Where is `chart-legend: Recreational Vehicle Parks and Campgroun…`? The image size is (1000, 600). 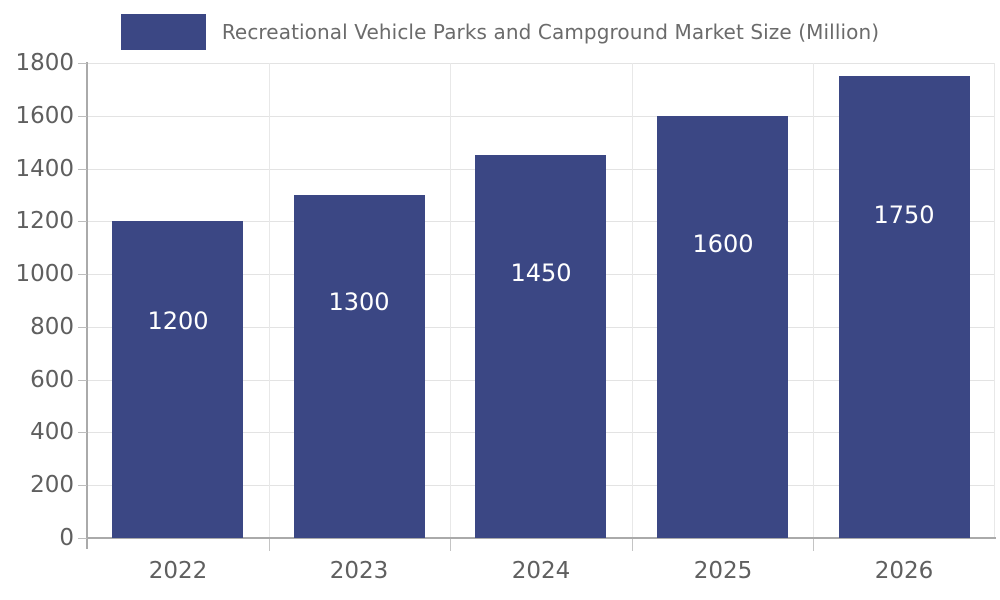
chart-legend: Recreational Vehicle Parks and Campgroun… is located at coordinates (500, 32).